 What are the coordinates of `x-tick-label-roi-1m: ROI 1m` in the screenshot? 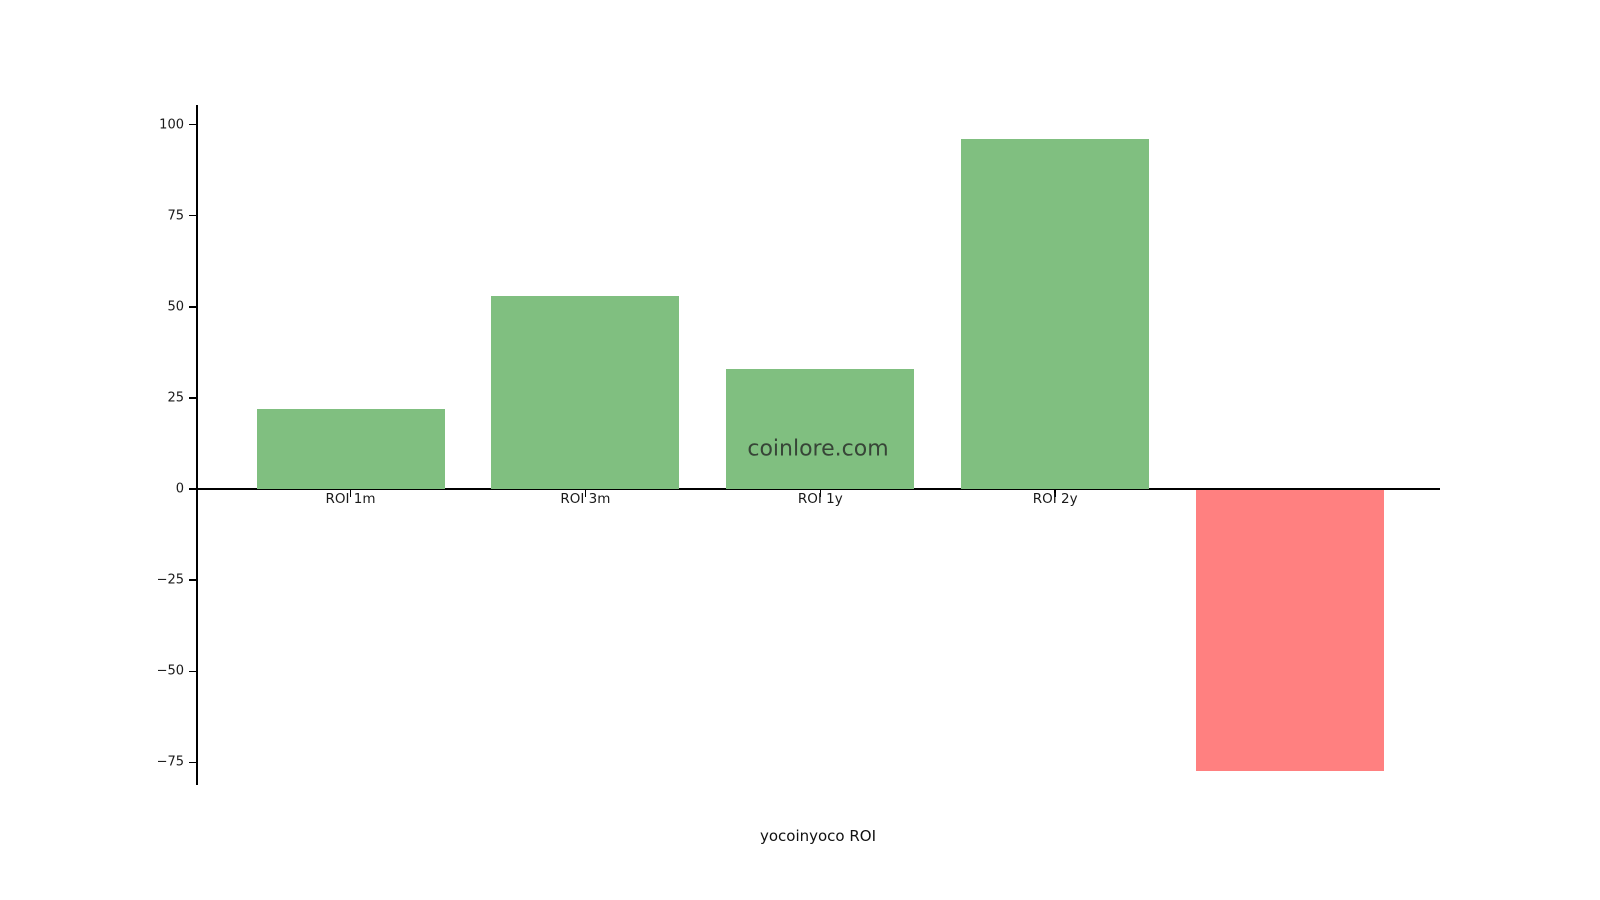 It's located at (350, 498).